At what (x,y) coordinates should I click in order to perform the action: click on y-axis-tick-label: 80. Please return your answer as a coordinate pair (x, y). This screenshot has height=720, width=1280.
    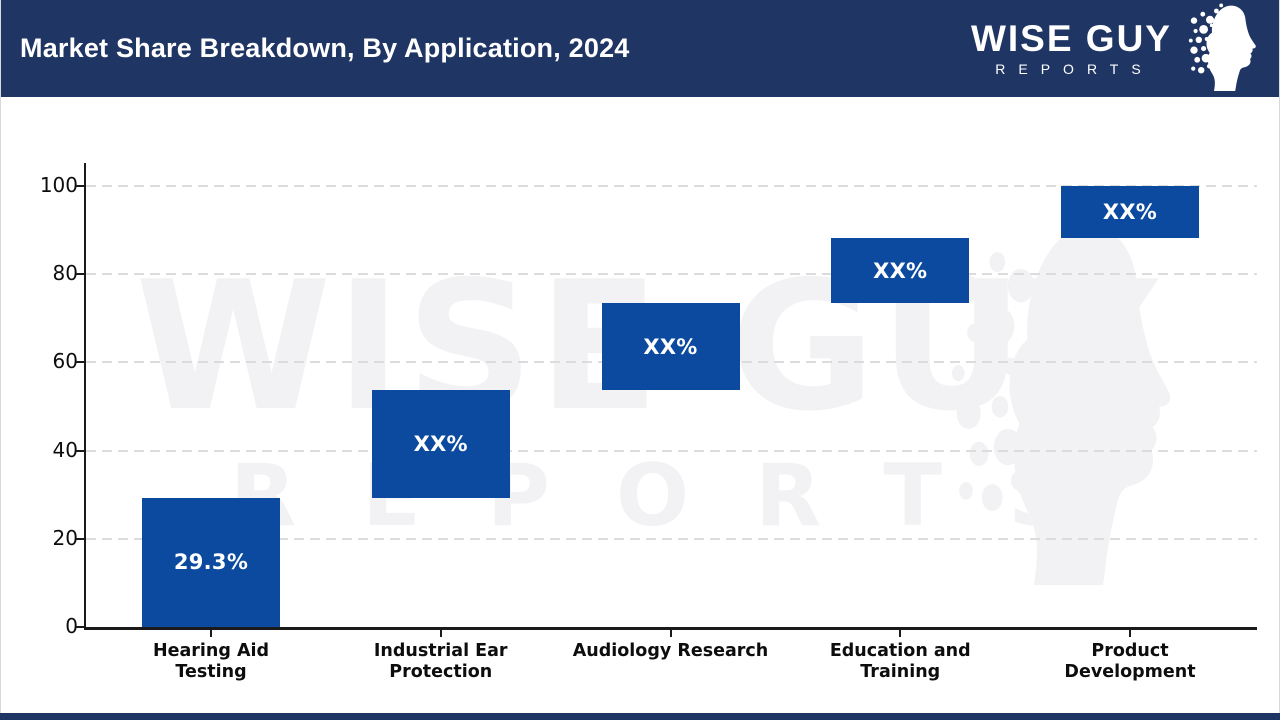
    Looking at the image, I should click on (65, 273).